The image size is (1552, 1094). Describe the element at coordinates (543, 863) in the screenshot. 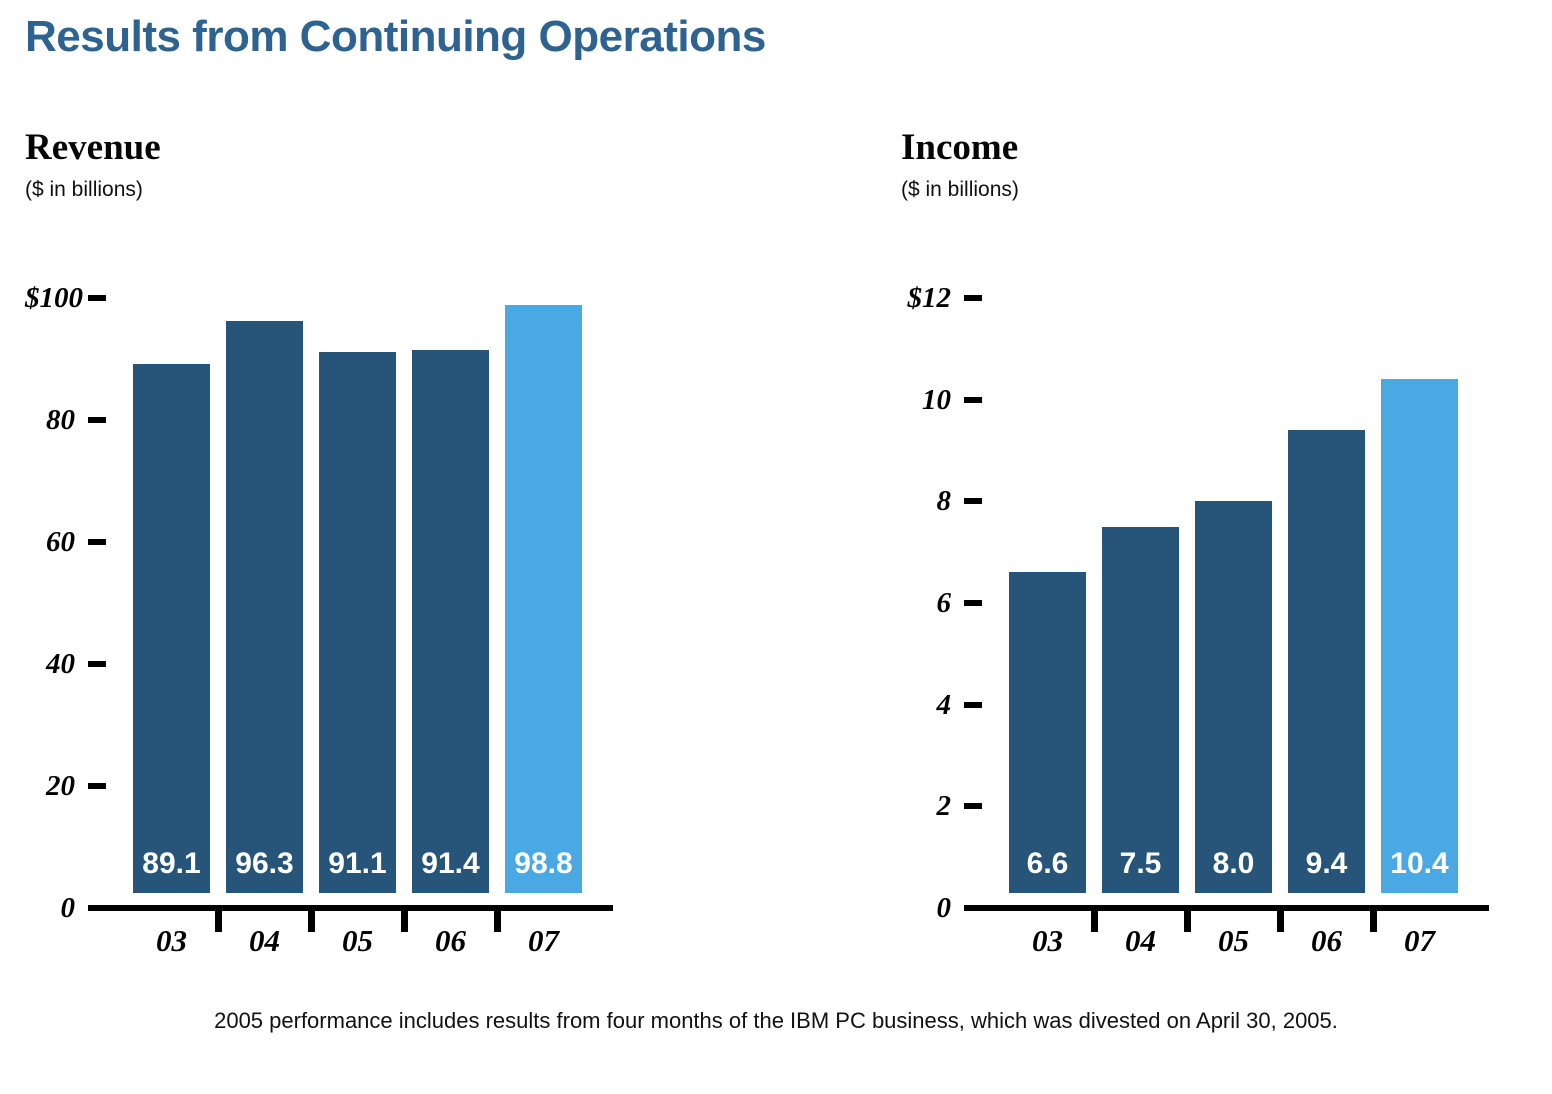

I see `bar-value-label: 98.8` at that location.